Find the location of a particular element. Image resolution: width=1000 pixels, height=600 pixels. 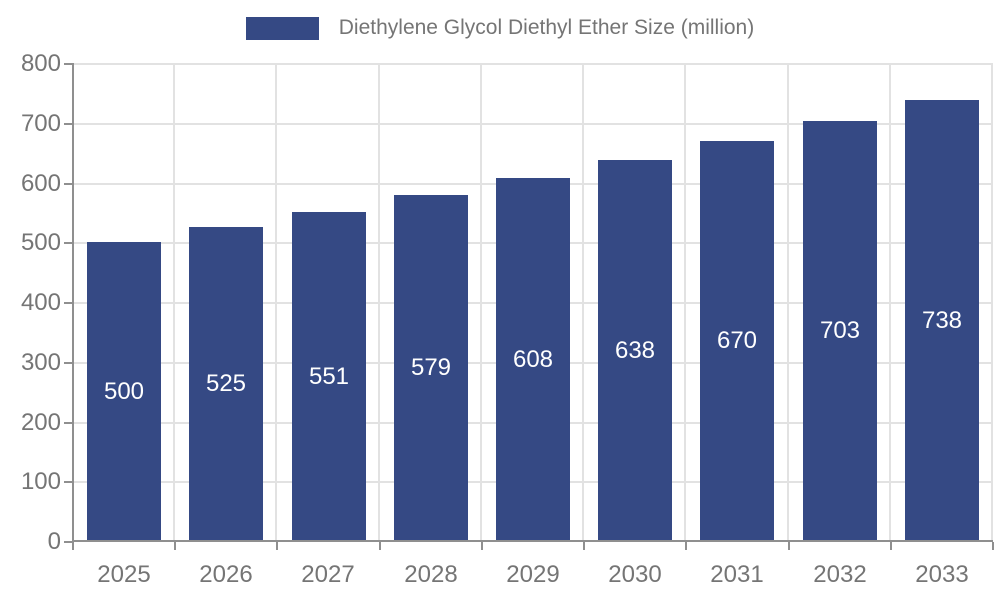

bar-2030: 638 is located at coordinates (635, 350).